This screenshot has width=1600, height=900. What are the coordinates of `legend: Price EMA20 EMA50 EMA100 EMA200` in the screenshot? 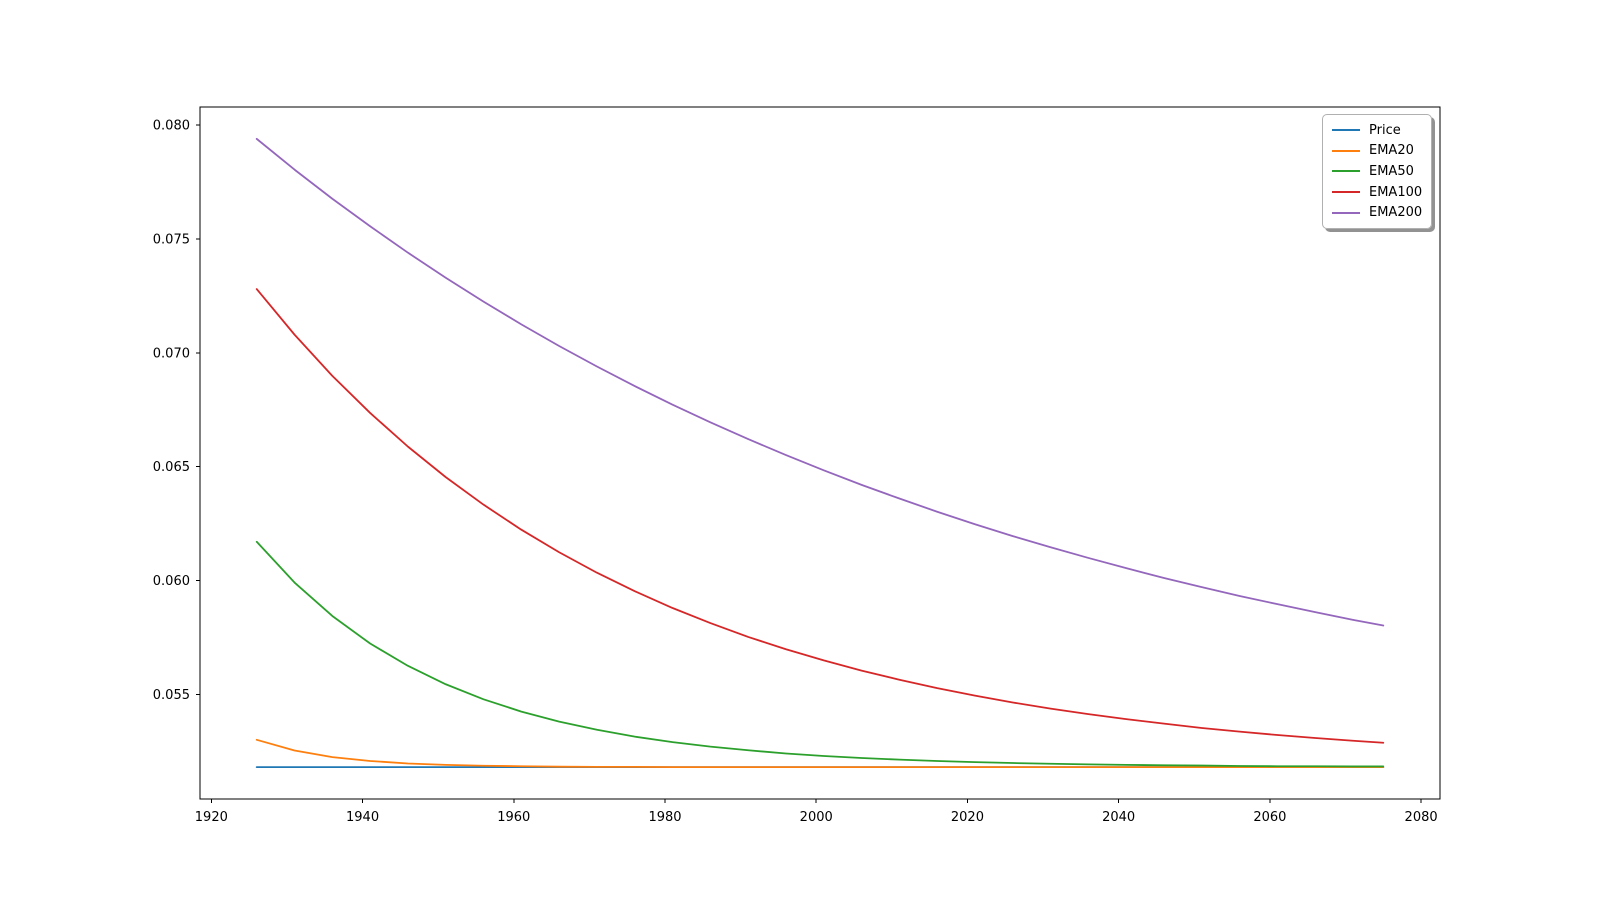 It's located at (1377, 171).